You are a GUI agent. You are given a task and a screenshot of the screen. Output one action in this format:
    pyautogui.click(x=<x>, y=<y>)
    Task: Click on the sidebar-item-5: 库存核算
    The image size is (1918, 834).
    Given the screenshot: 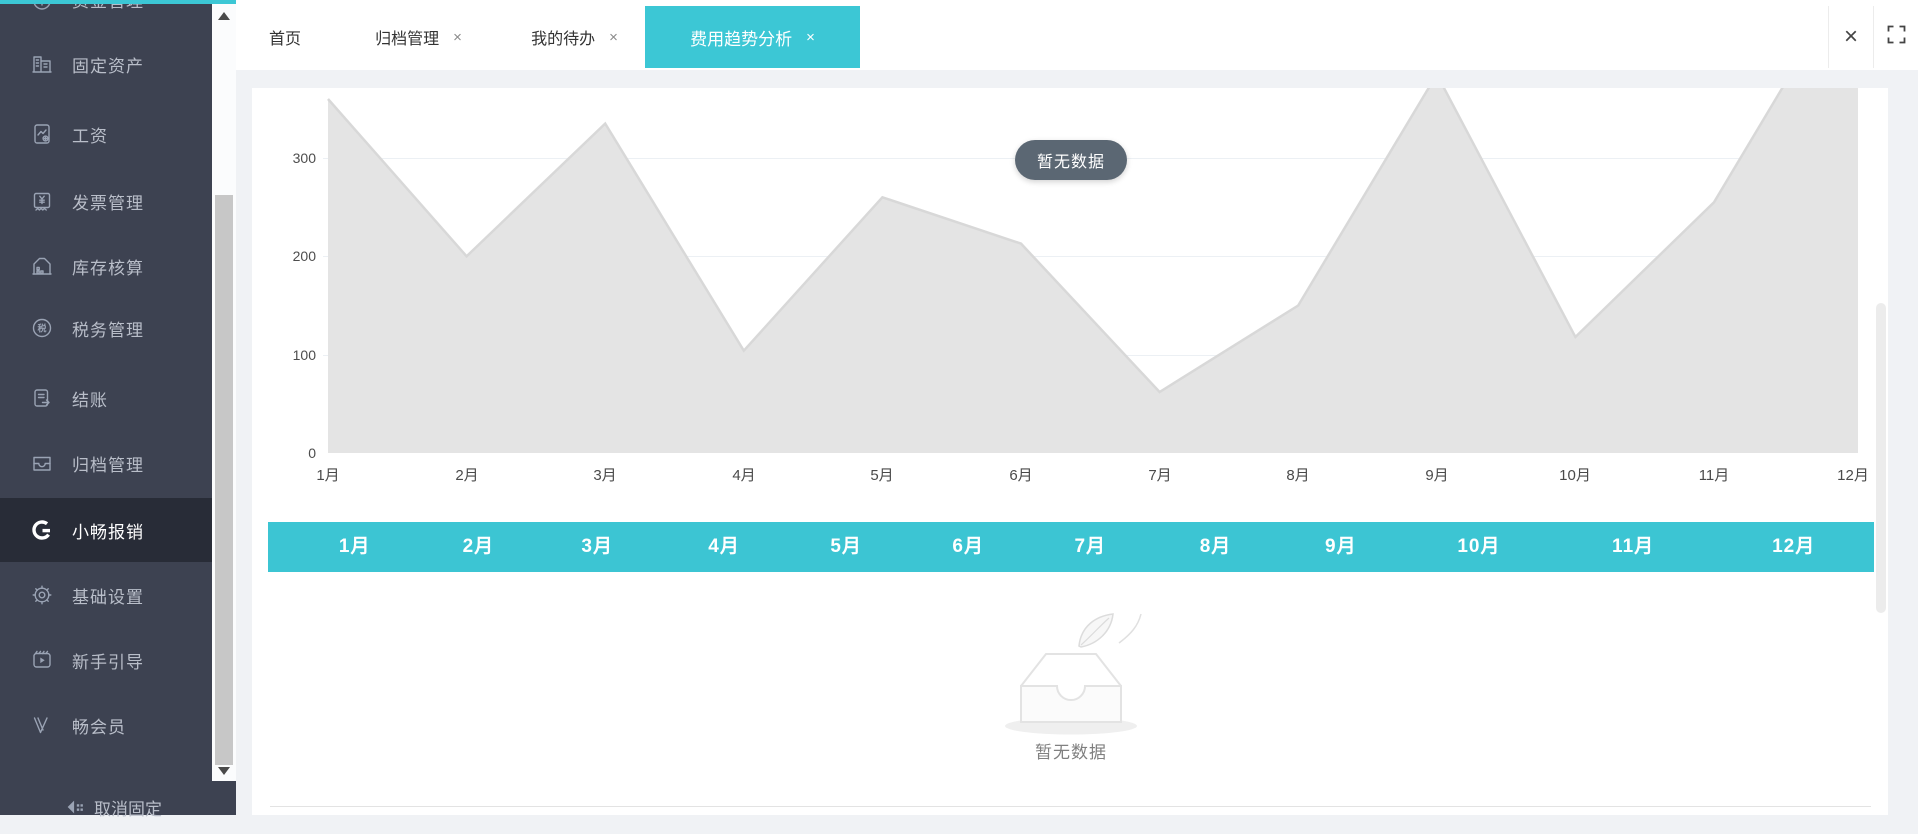 What is the action you would take?
    pyautogui.click(x=106, y=266)
    